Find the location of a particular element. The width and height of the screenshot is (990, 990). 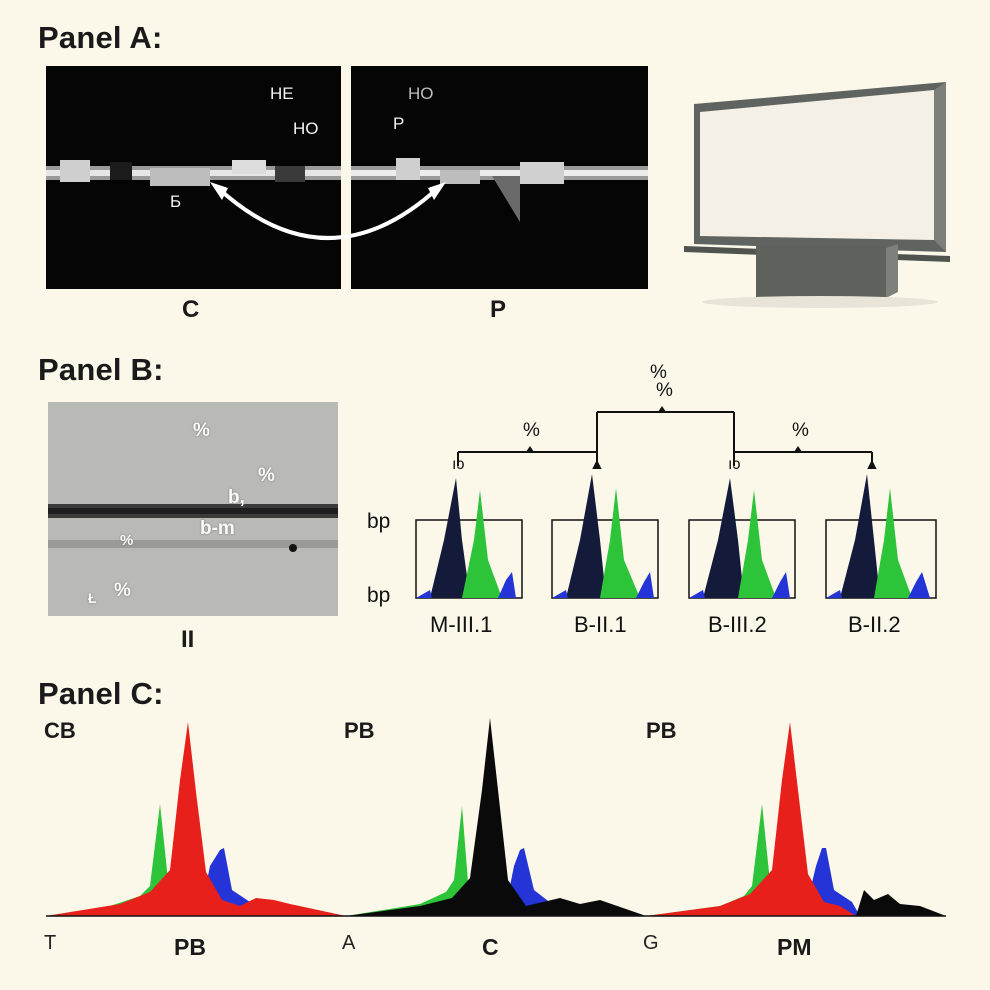

panel-b-title: Panel B: is located at coordinates (101, 369).